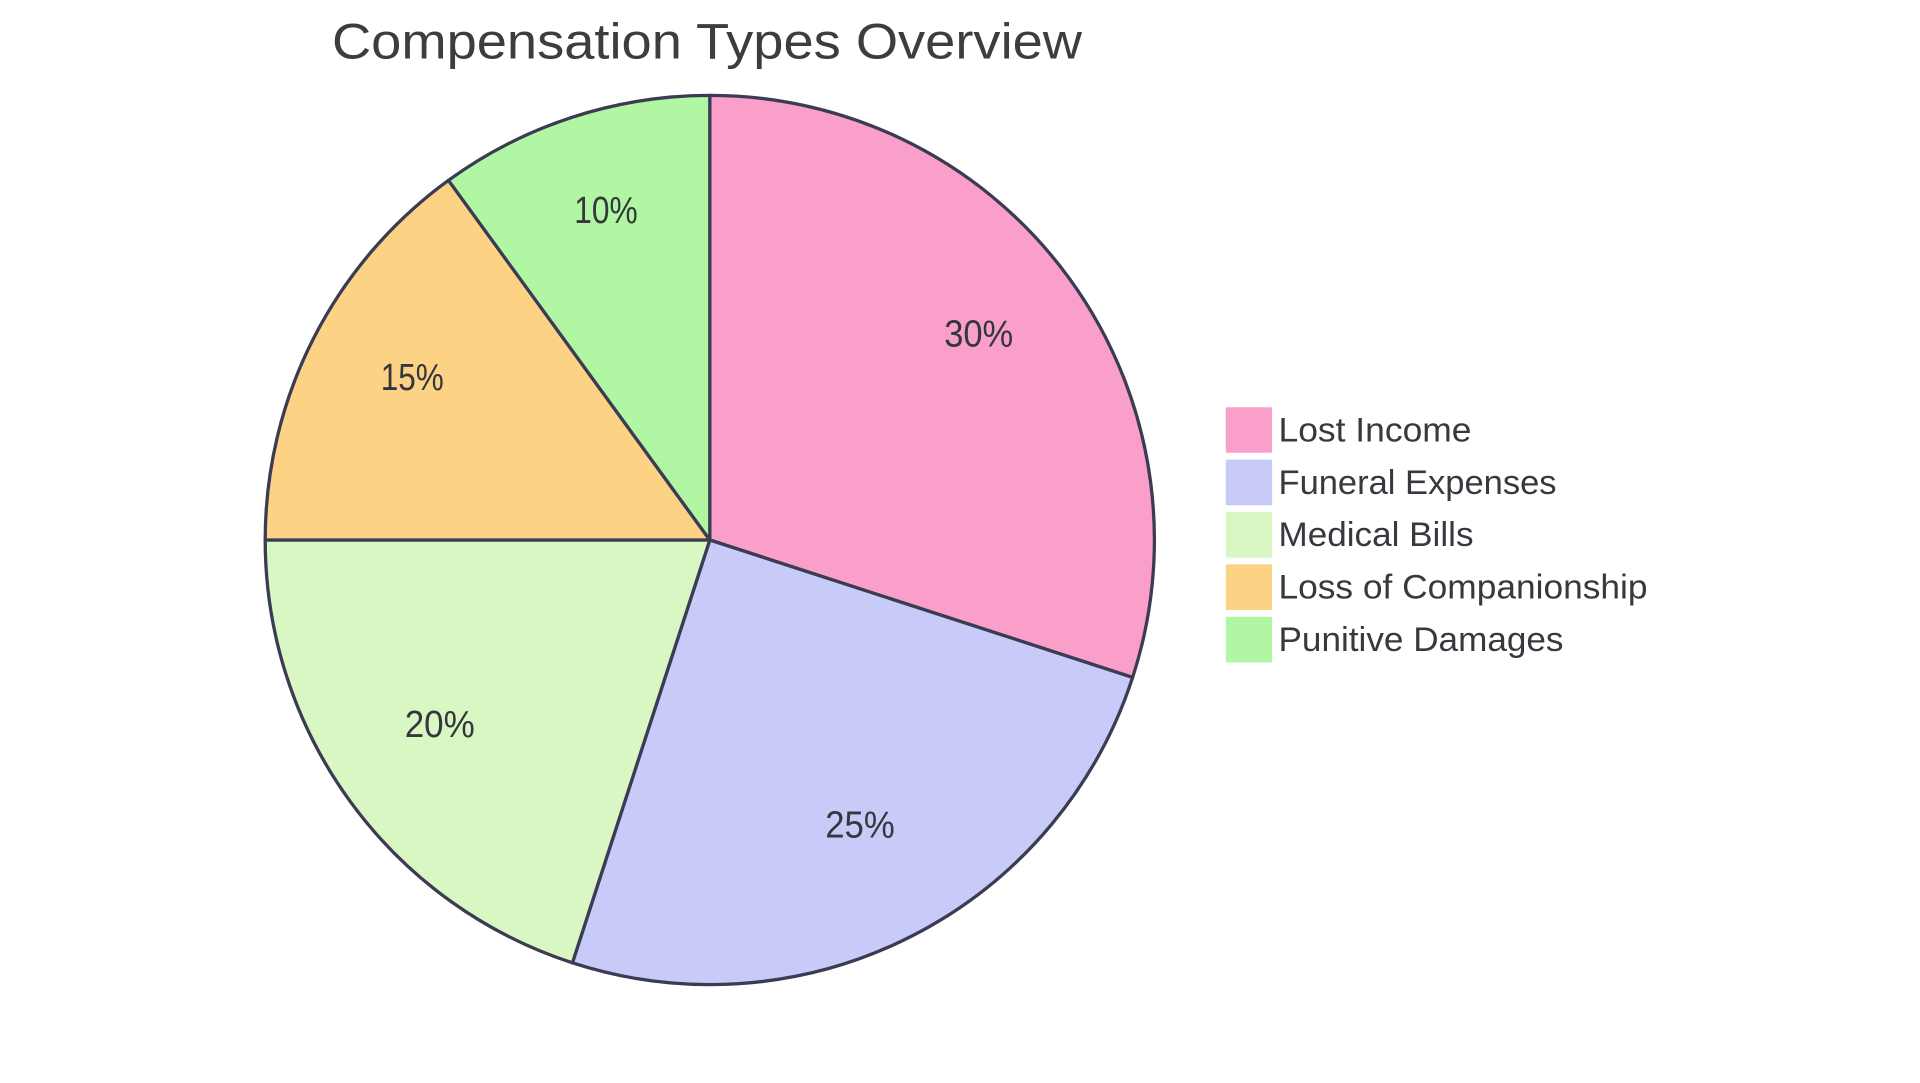 The height and width of the screenshot is (1083, 1920). I want to click on svg-text: Lost Income, so click(1375, 430).